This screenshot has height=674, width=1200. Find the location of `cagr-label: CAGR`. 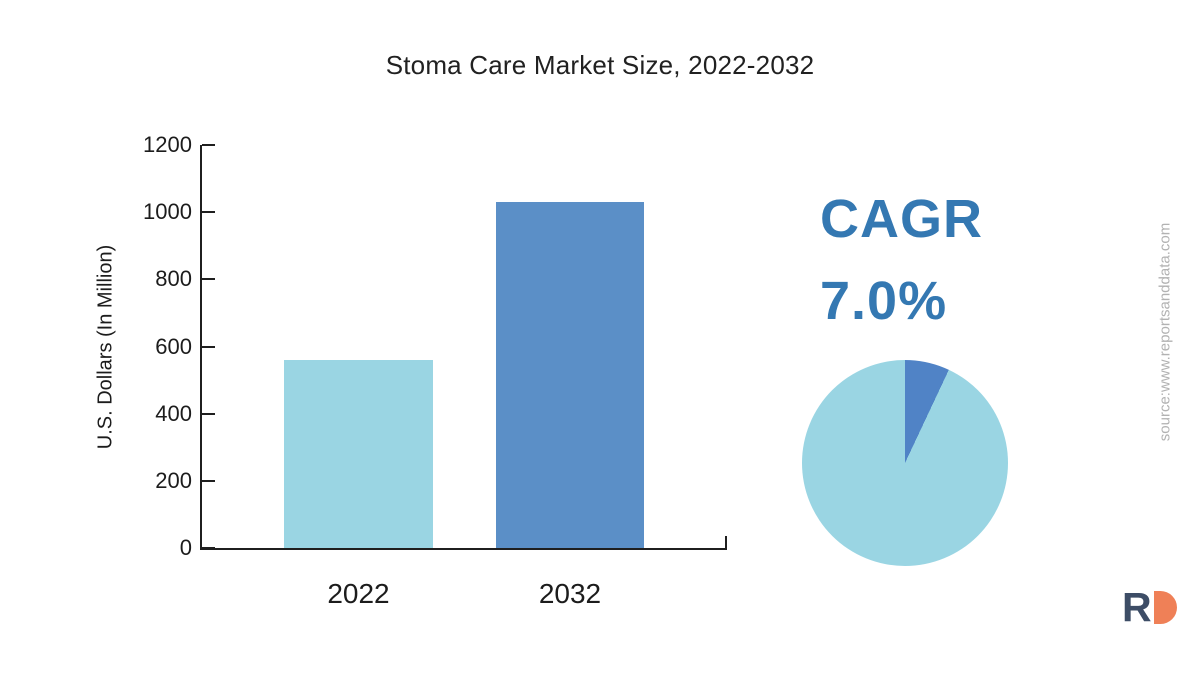

cagr-label: CAGR is located at coordinates (901, 219).